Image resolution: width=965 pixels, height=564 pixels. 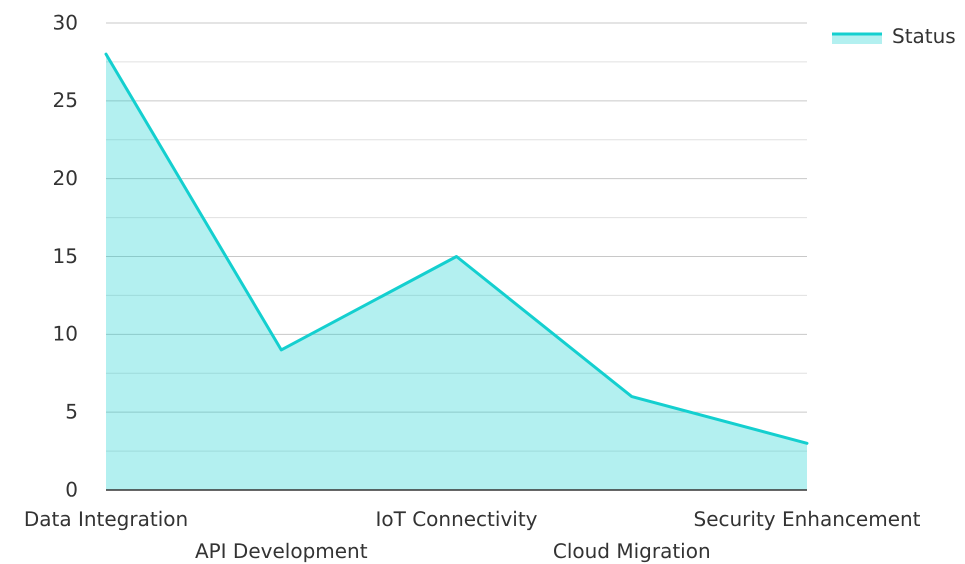 What do you see at coordinates (281, 551) in the screenshot?
I see `x-tick-label: API Development` at bounding box center [281, 551].